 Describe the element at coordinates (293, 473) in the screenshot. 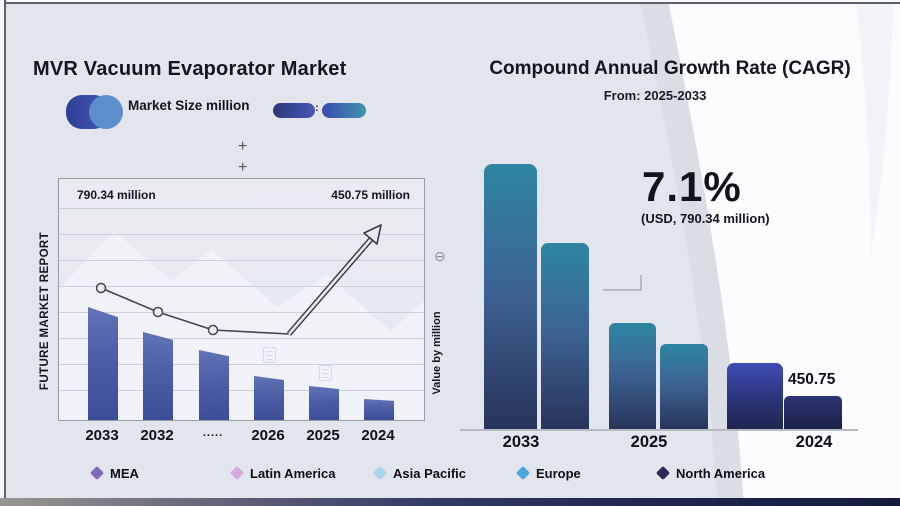

I see `legend-item-label: Latin America` at that location.